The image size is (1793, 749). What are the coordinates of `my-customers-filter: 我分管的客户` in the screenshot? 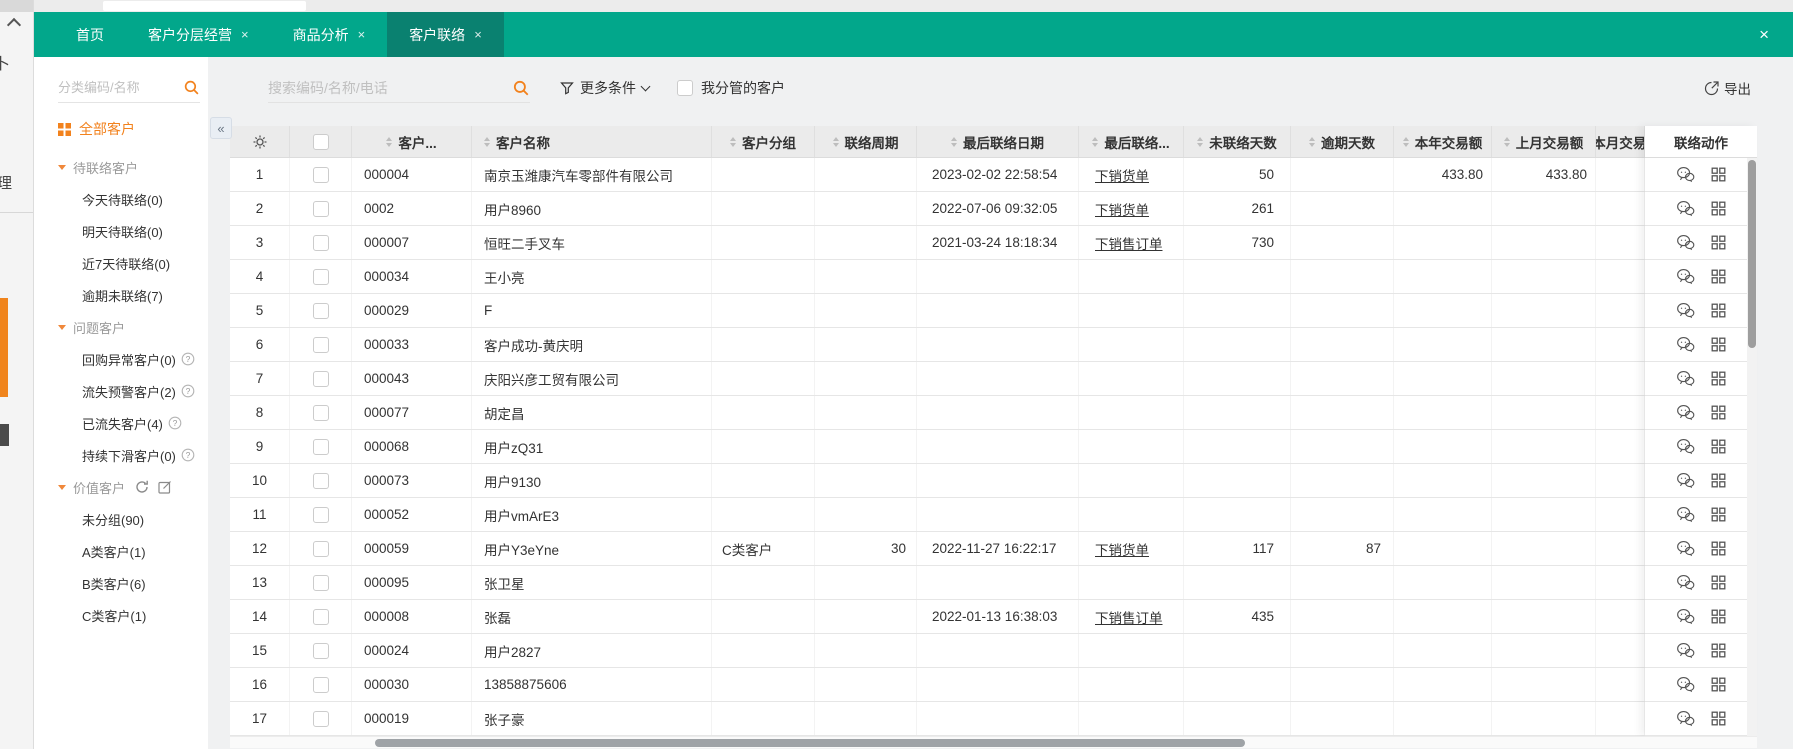 It's located at (731, 88).